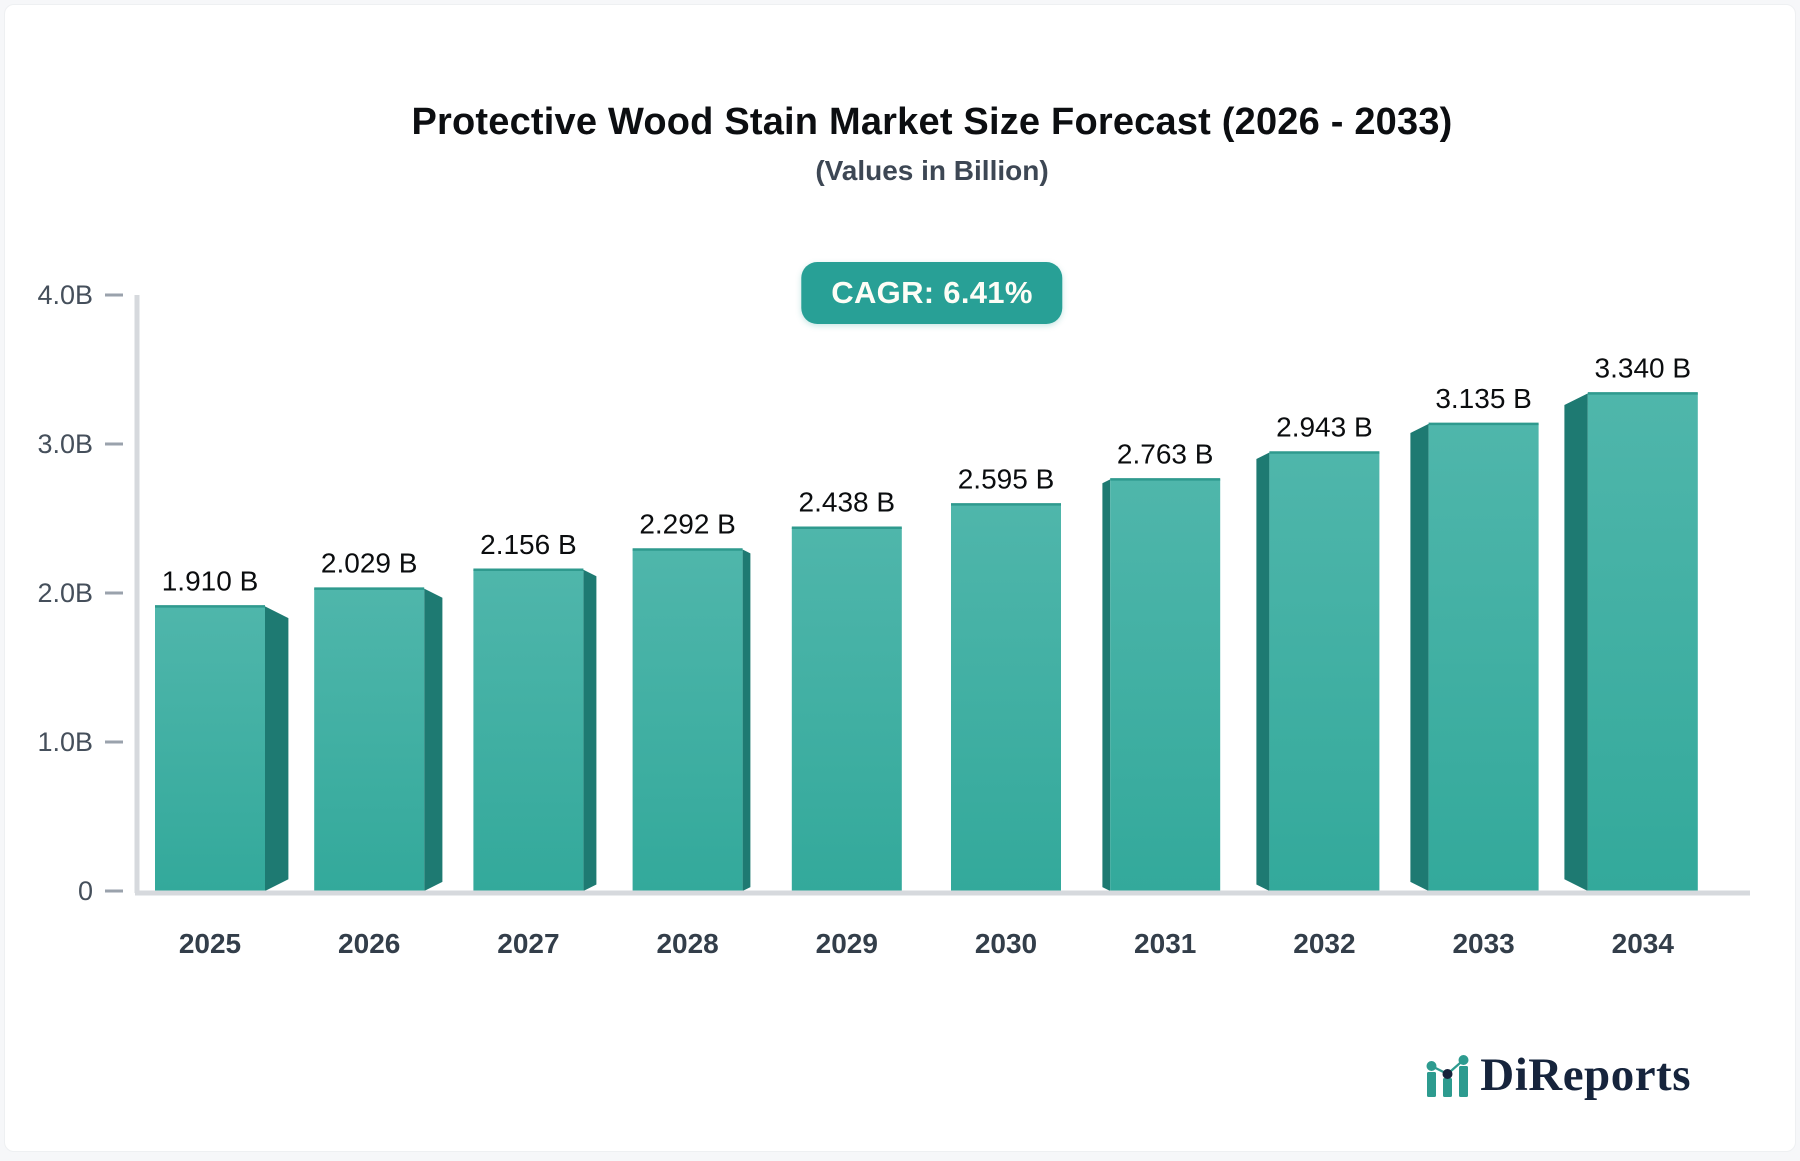  I want to click on y-axis-label: 0, so click(85, 891).